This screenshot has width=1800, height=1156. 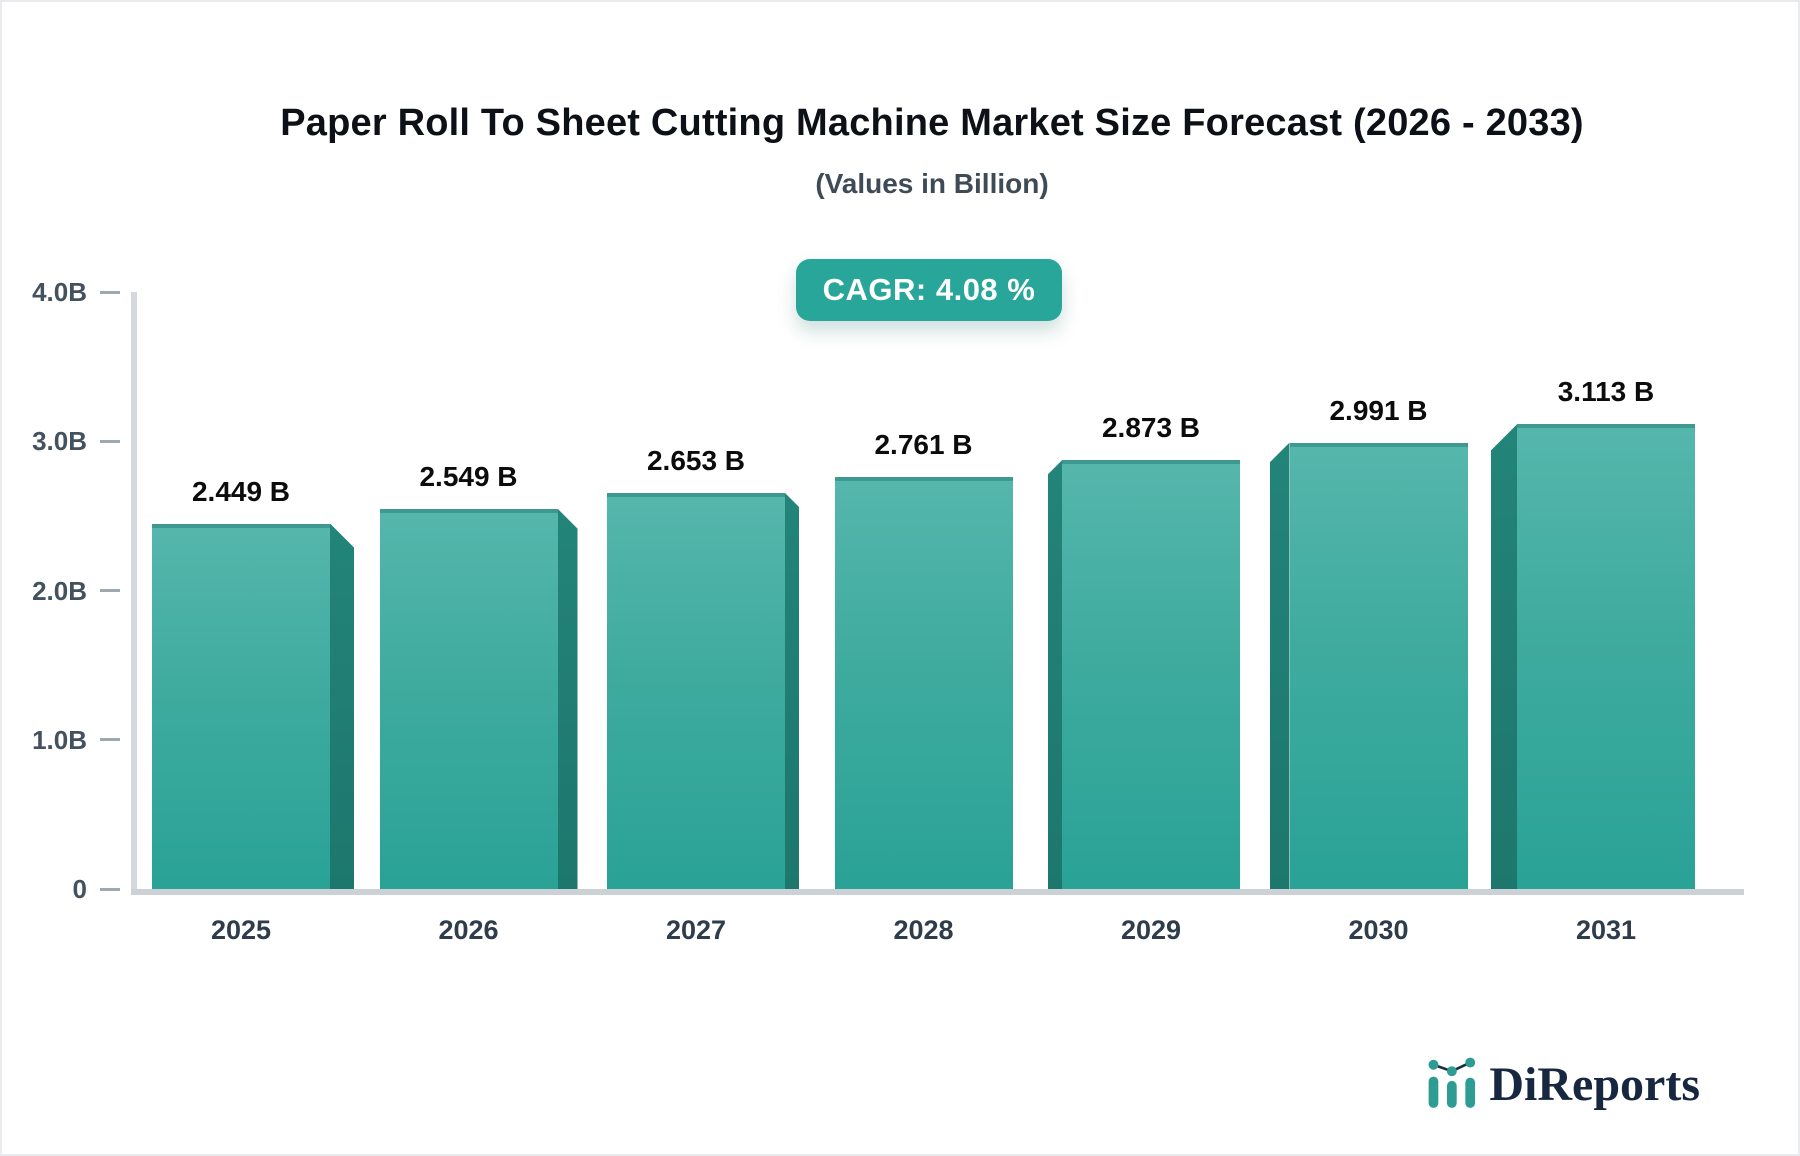 I want to click on bar-value-label: 2.549 B, so click(x=468, y=476).